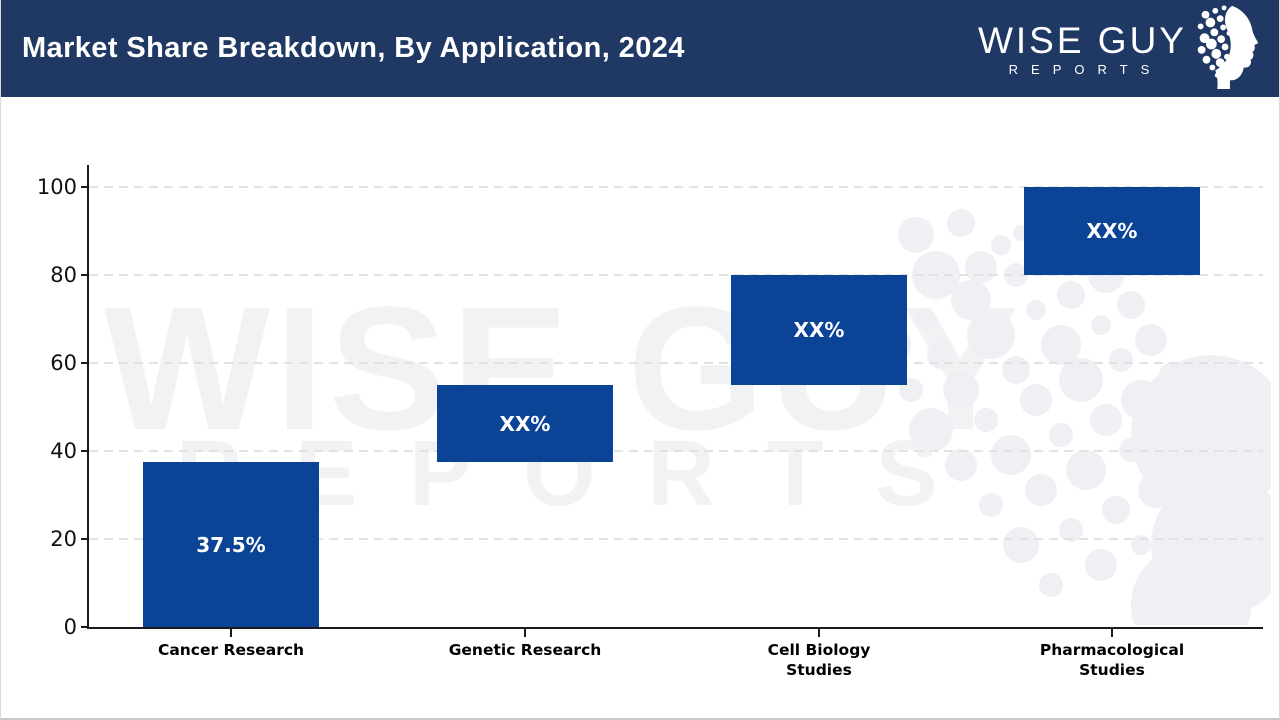  Describe the element at coordinates (63, 275) in the screenshot. I see `y-axis-tick-label: 80` at that location.